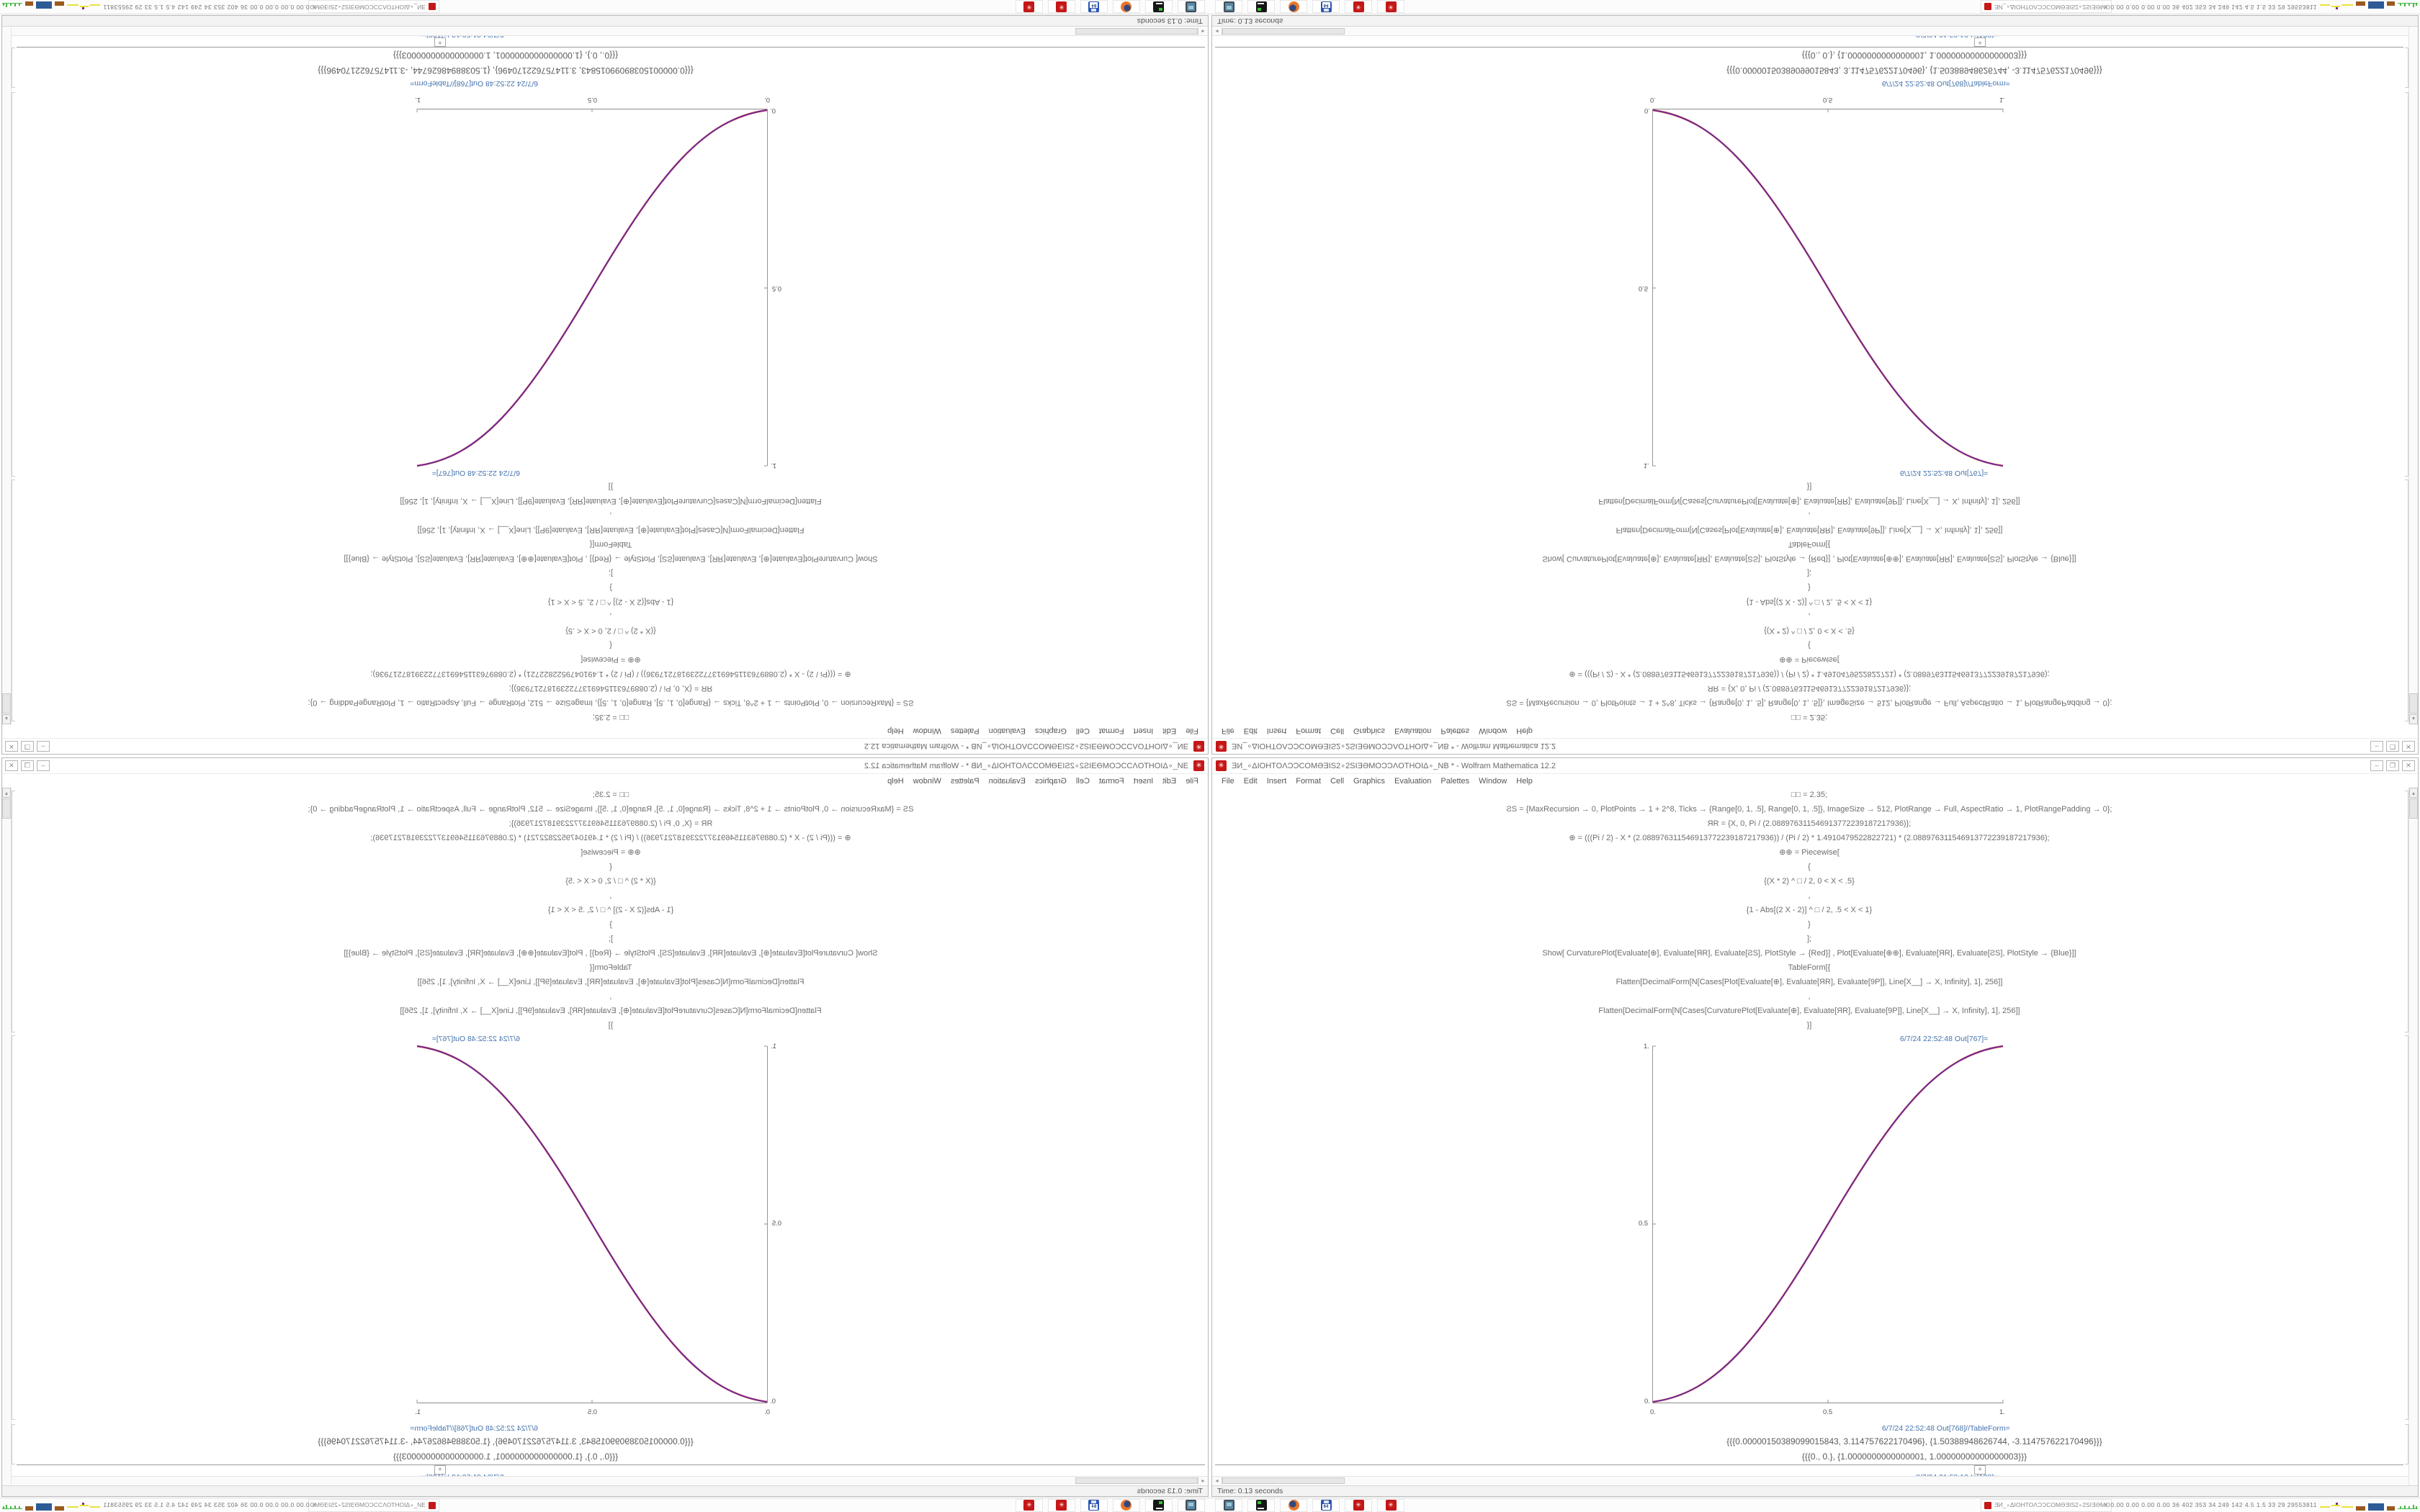 The width and height of the screenshot is (2420, 1512). I want to click on menu-format: Format, so click(1309, 781).